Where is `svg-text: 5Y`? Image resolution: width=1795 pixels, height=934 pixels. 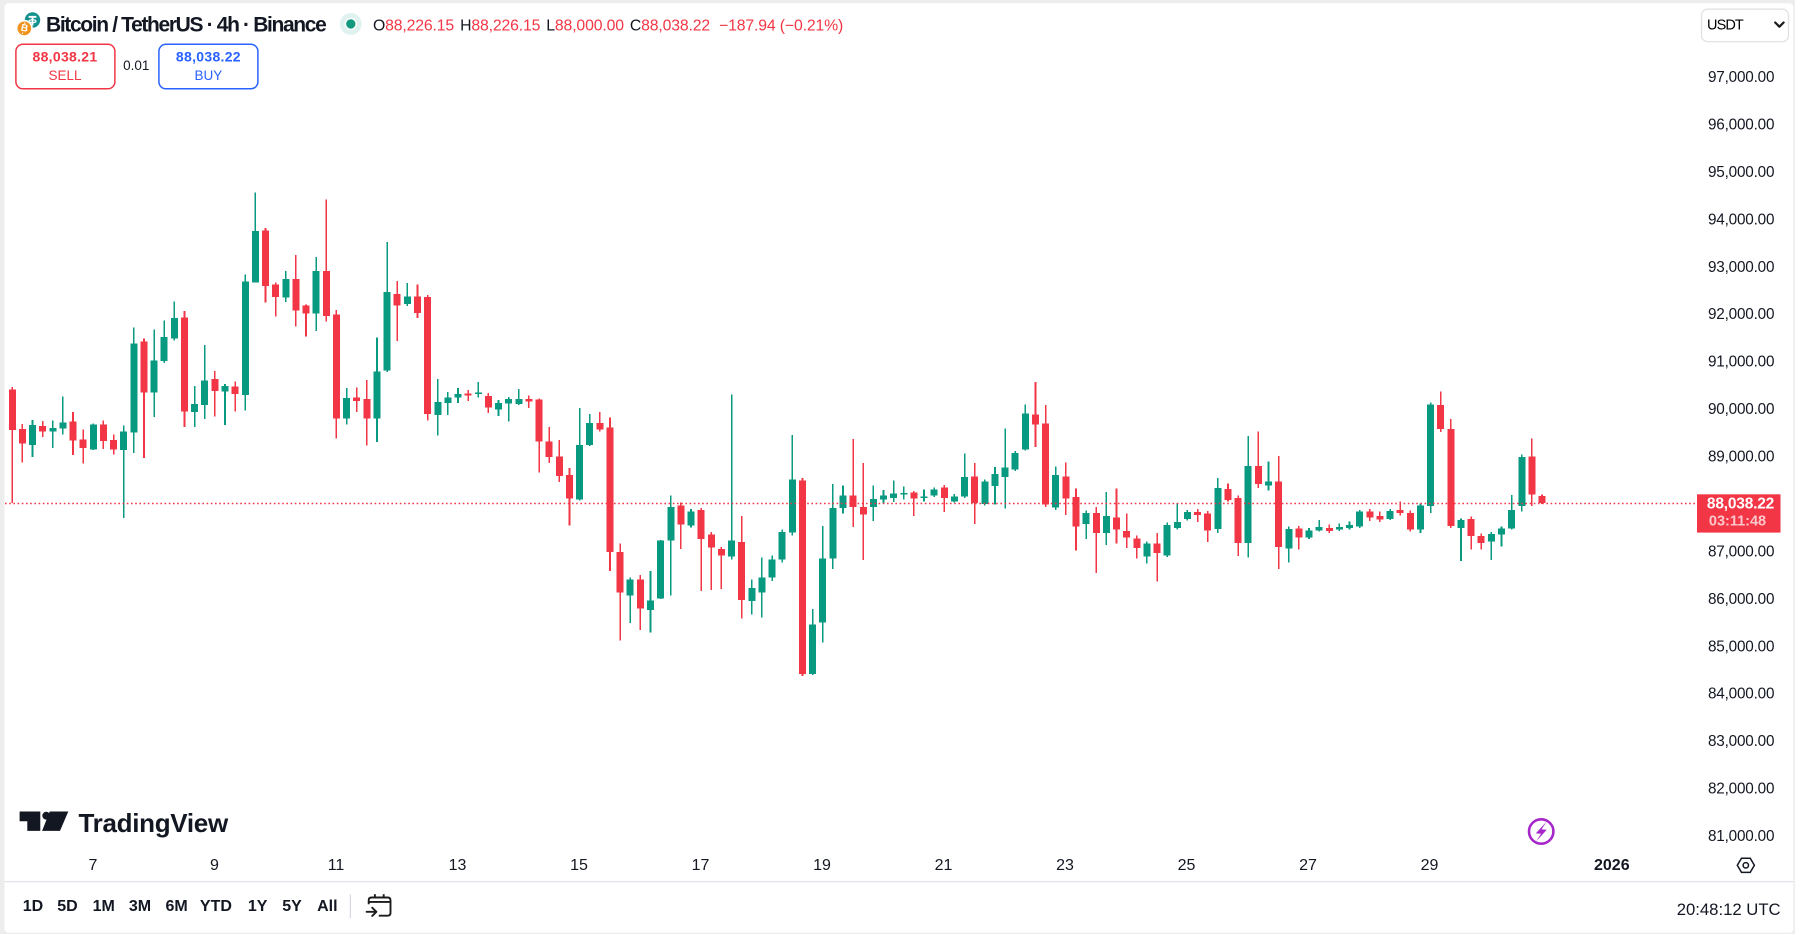 svg-text: 5Y is located at coordinates (292, 906).